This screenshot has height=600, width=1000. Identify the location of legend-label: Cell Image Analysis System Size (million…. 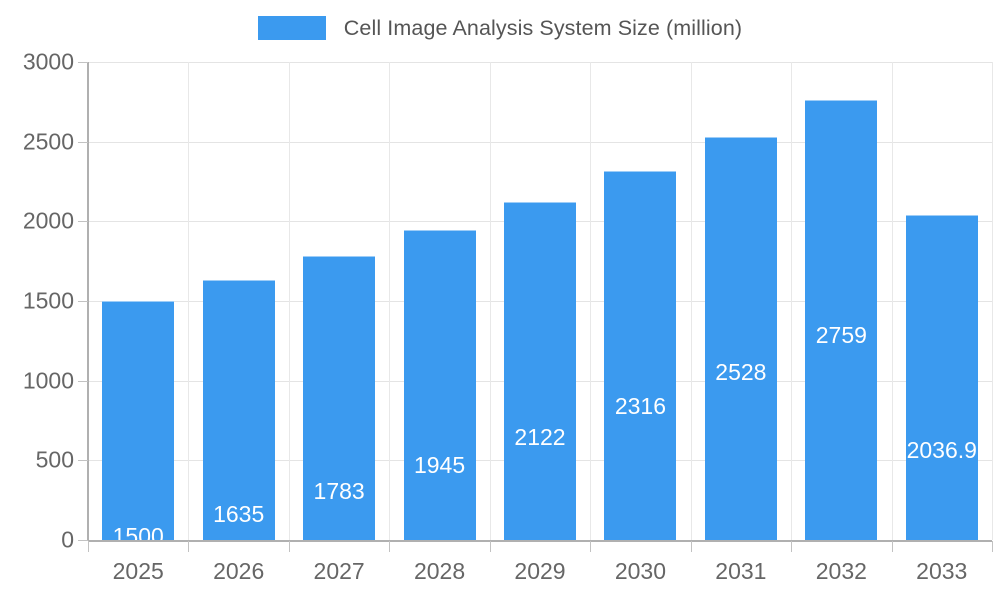
(543, 27).